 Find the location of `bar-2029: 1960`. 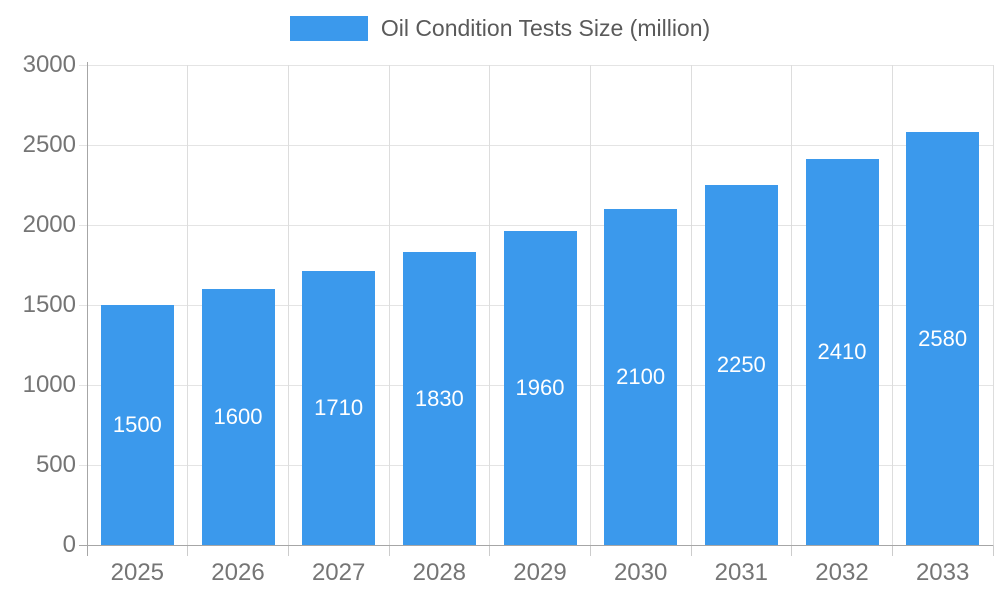

bar-2029: 1960 is located at coordinates (540, 388).